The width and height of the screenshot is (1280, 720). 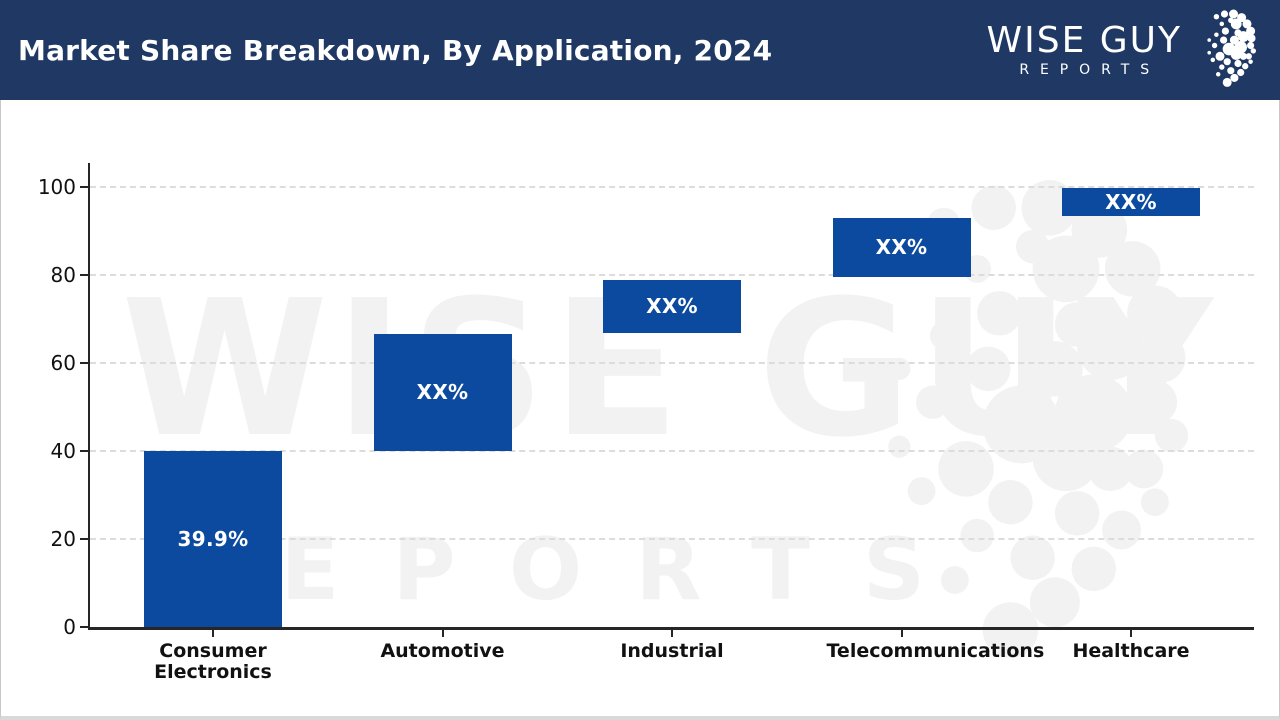 What do you see at coordinates (1084, 40) in the screenshot?
I see `logo-wordmark: WISE GUY` at bounding box center [1084, 40].